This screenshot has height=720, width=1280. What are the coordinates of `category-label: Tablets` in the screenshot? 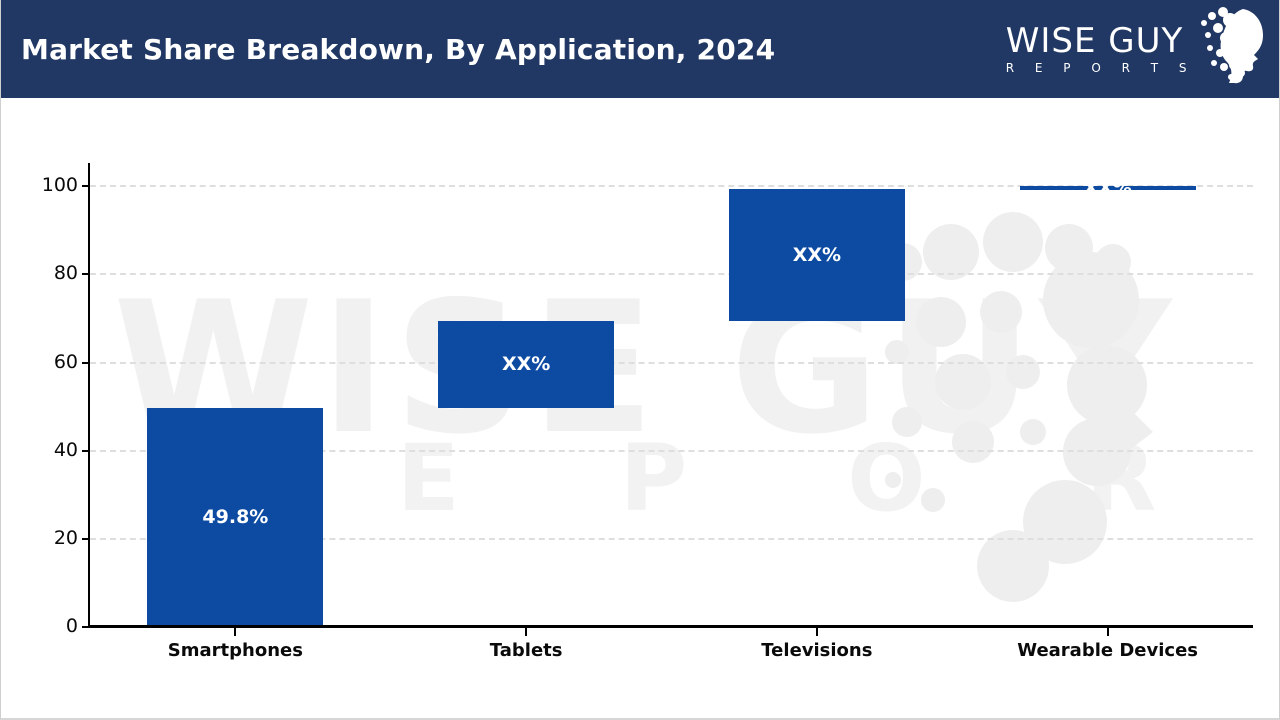 It's located at (526, 650).